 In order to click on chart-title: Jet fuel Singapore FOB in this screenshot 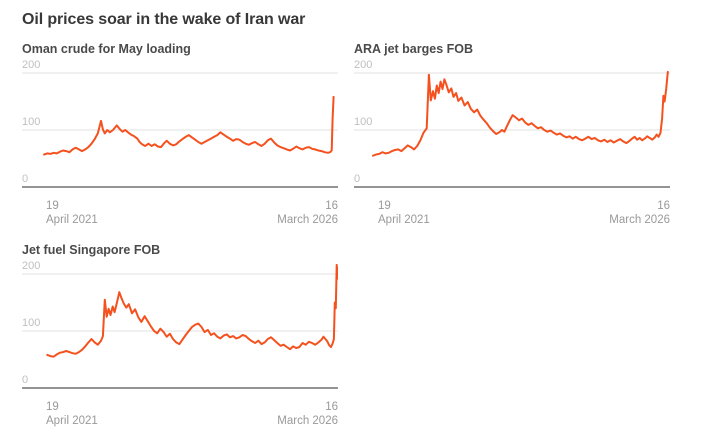, I will do `click(91, 250)`.